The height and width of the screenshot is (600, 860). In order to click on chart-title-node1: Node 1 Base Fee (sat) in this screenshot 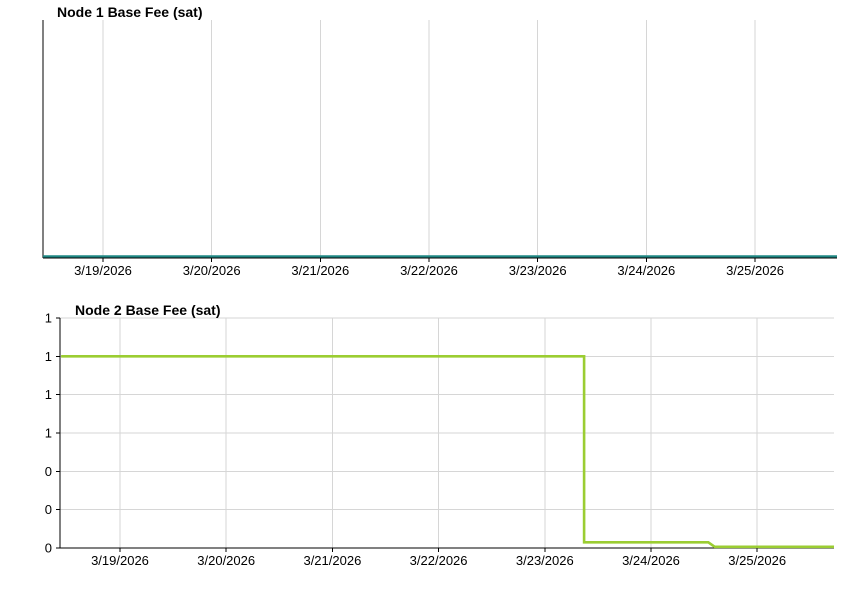, I will do `click(130, 12)`.